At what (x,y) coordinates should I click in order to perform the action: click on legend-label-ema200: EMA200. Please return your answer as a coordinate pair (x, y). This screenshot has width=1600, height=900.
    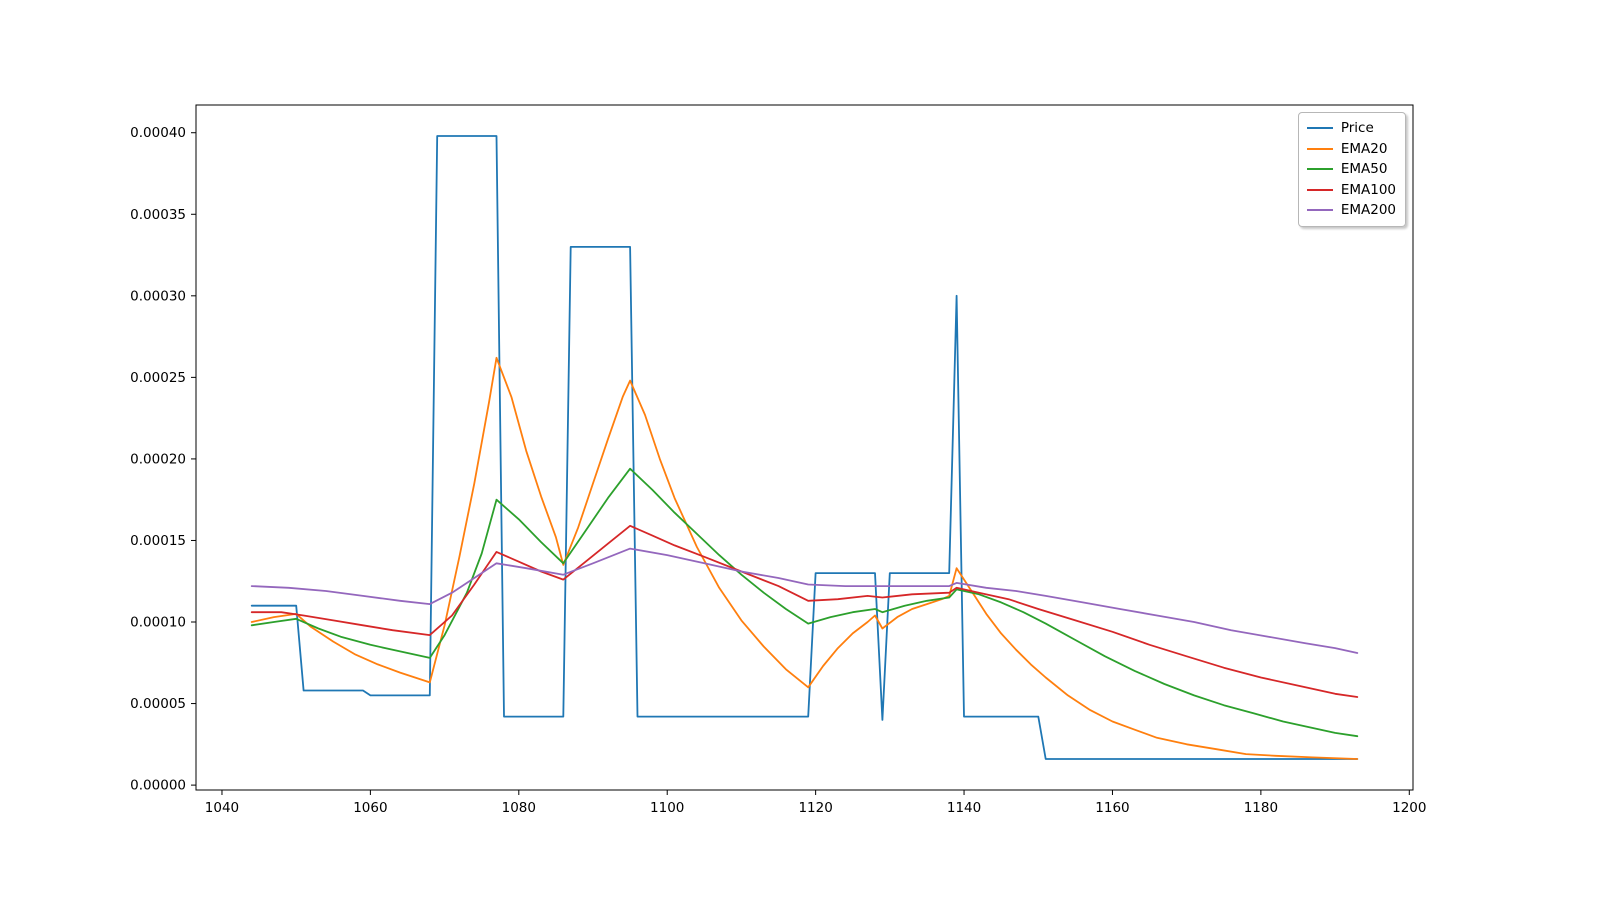
    Looking at the image, I should click on (1368, 210).